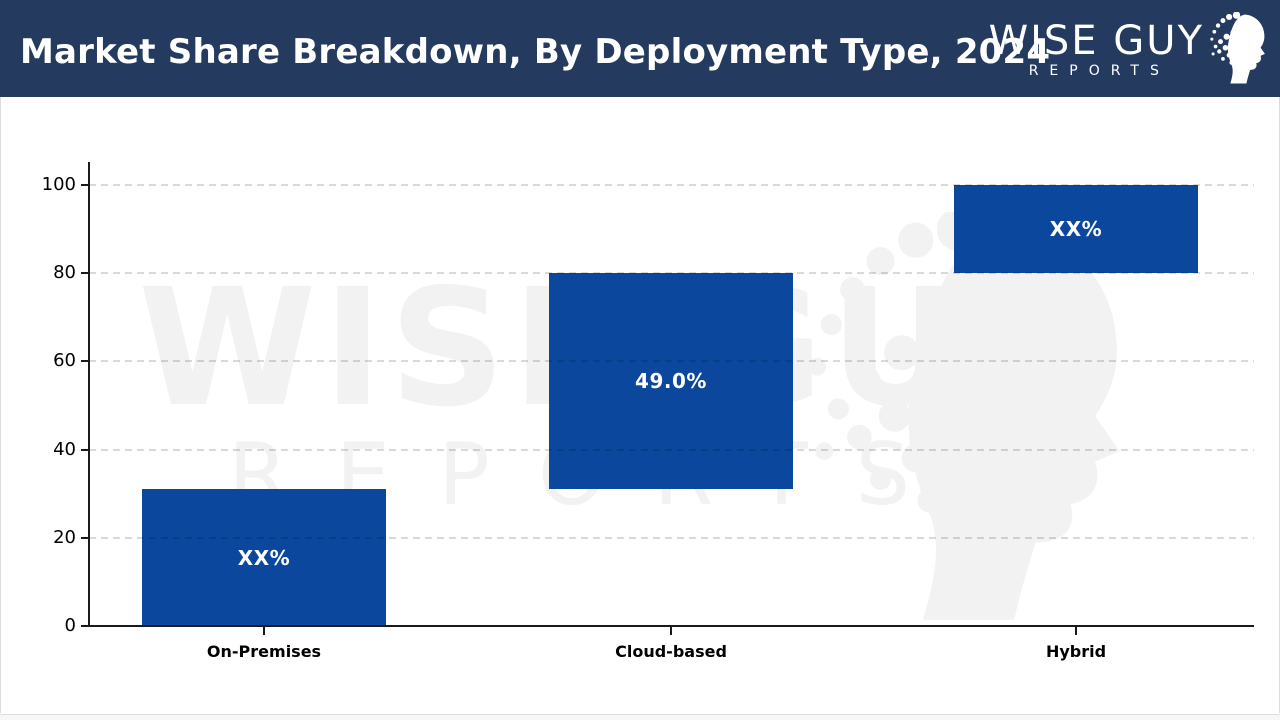 The width and height of the screenshot is (1280, 720). What do you see at coordinates (1099, 70) in the screenshot?
I see `logo-reports-label: REPORTS` at bounding box center [1099, 70].